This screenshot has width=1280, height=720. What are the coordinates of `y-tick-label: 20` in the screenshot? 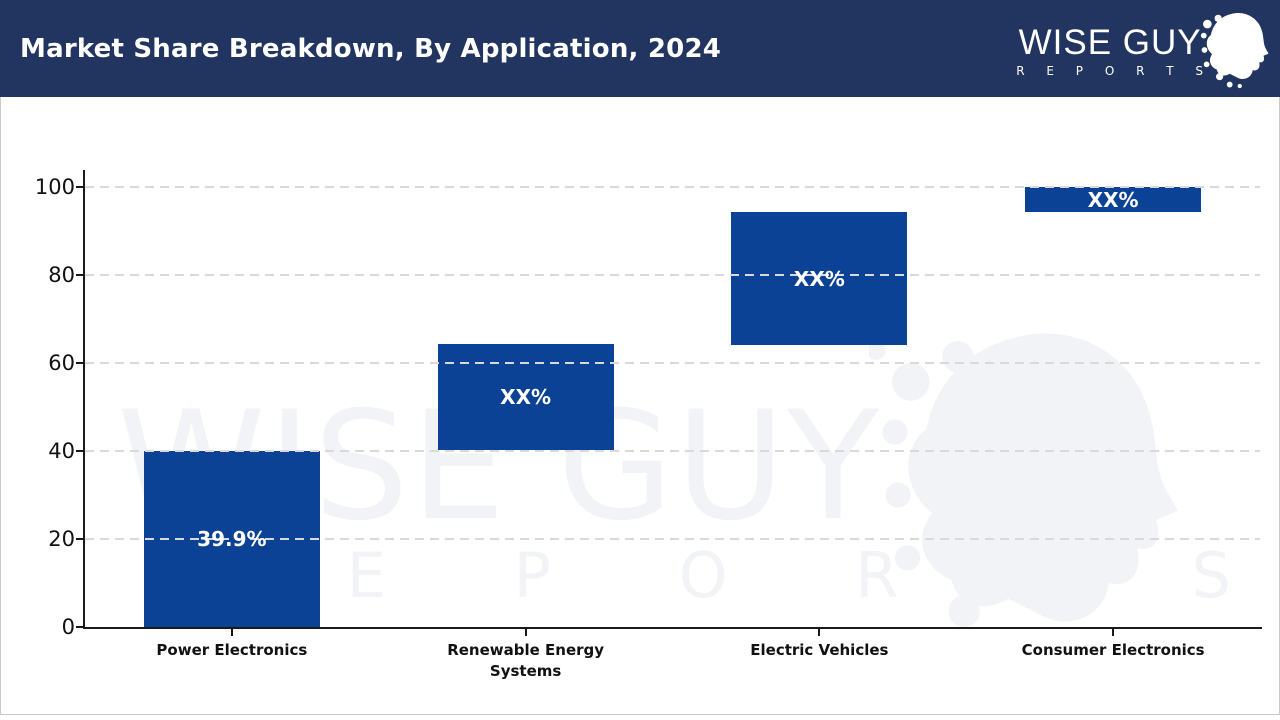 It's located at (61, 539).